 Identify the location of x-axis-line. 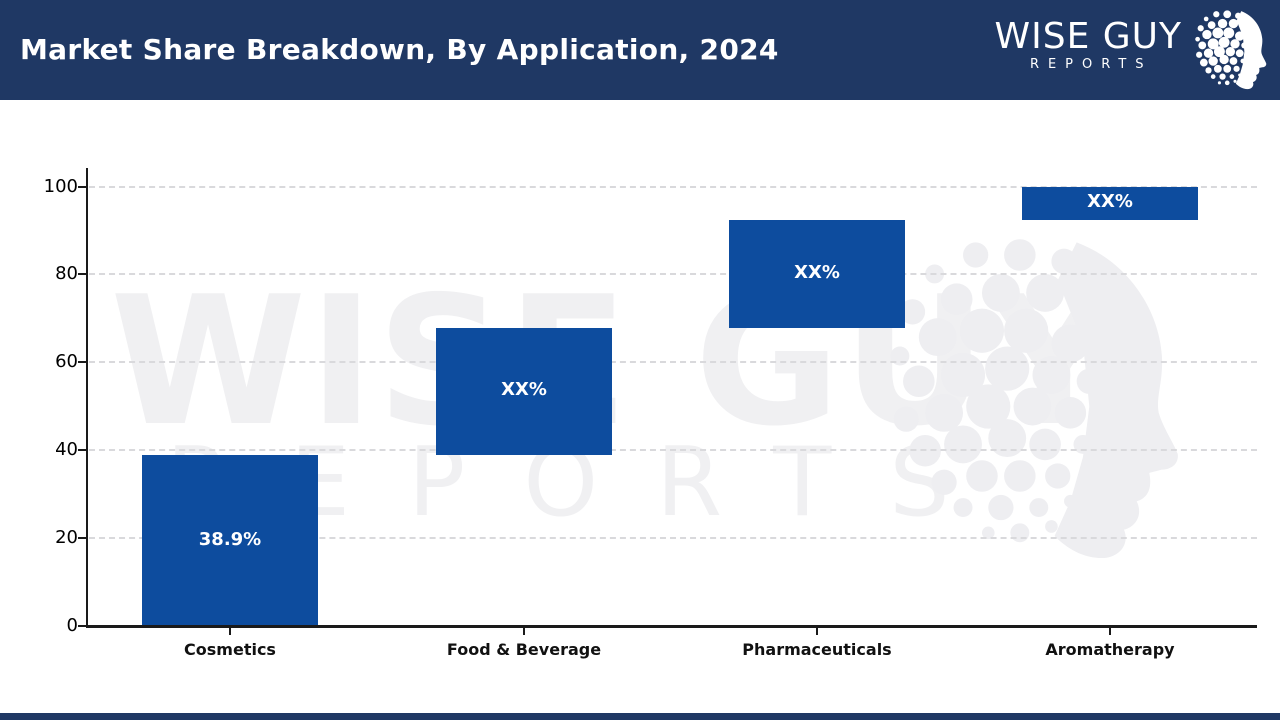
(671, 626).